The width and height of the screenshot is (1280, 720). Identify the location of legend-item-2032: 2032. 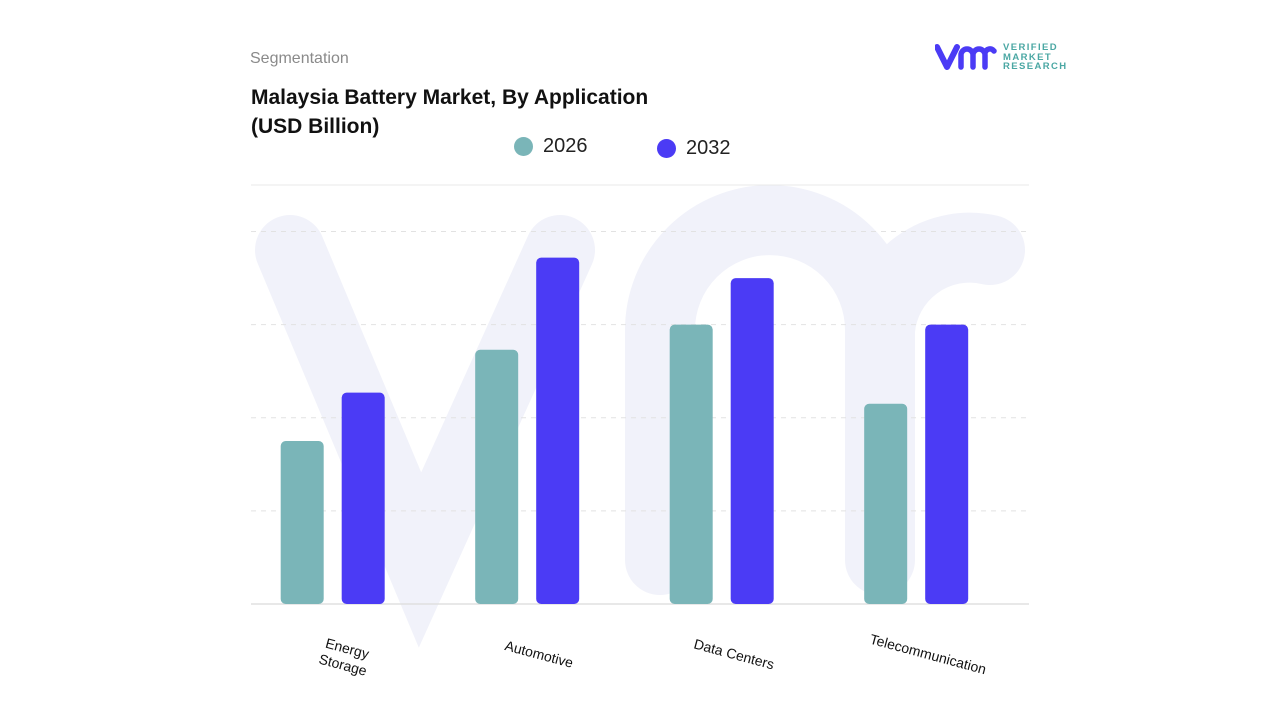
(694, 148).